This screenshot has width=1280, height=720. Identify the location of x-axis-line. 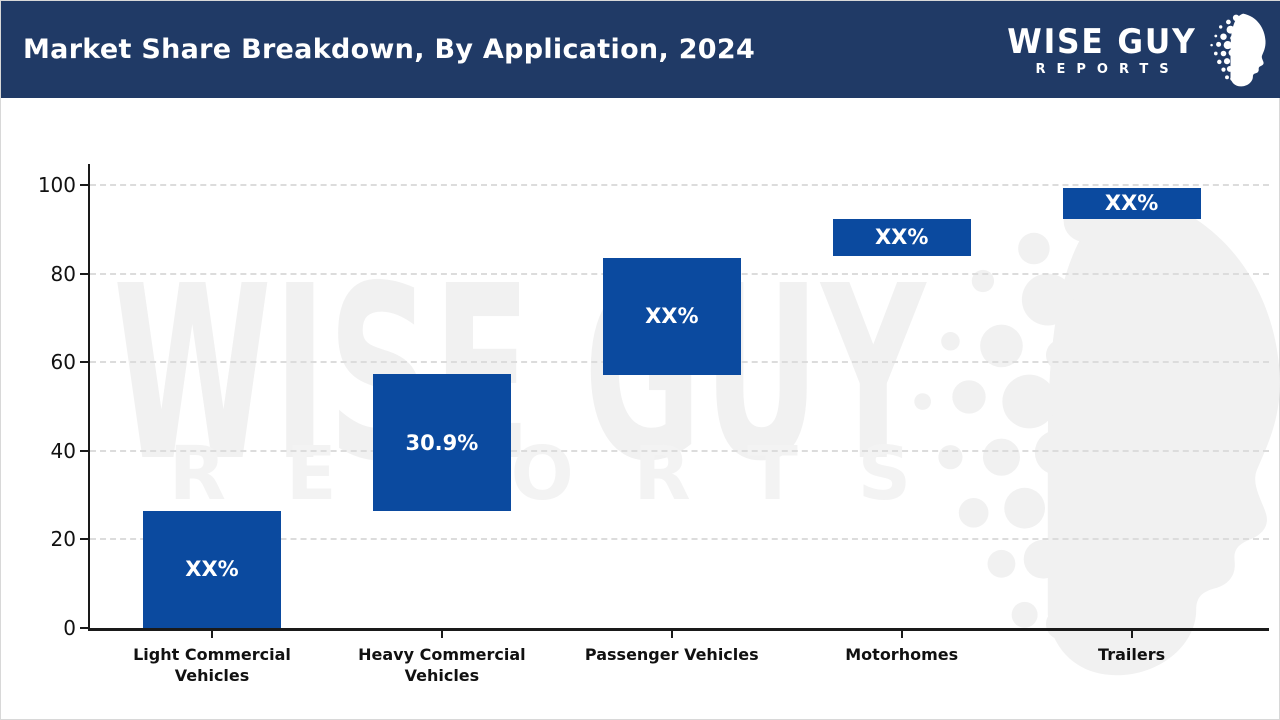
(678, 629).